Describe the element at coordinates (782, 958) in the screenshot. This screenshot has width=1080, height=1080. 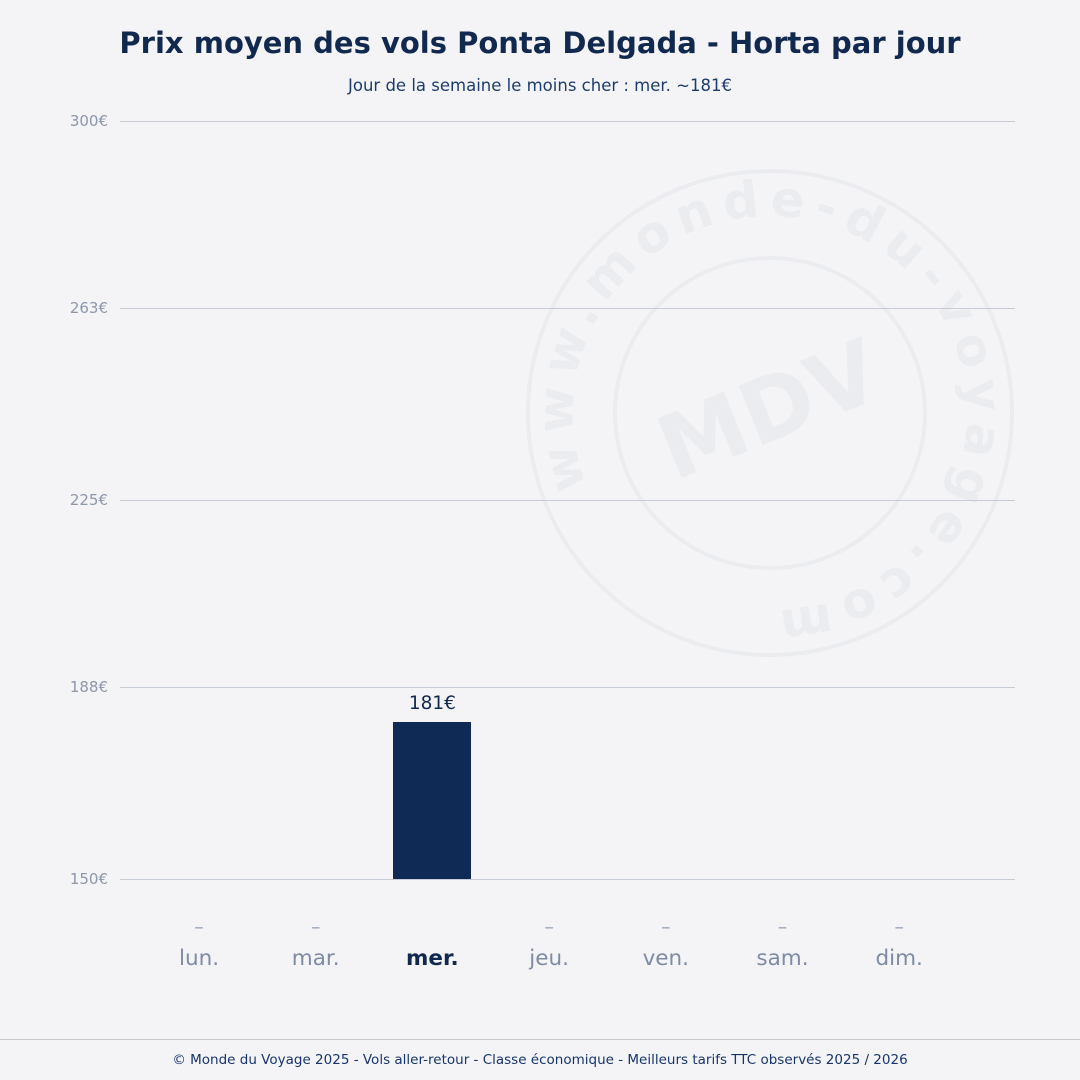
I see `x-axis-label-sam.: sam.` at that location.